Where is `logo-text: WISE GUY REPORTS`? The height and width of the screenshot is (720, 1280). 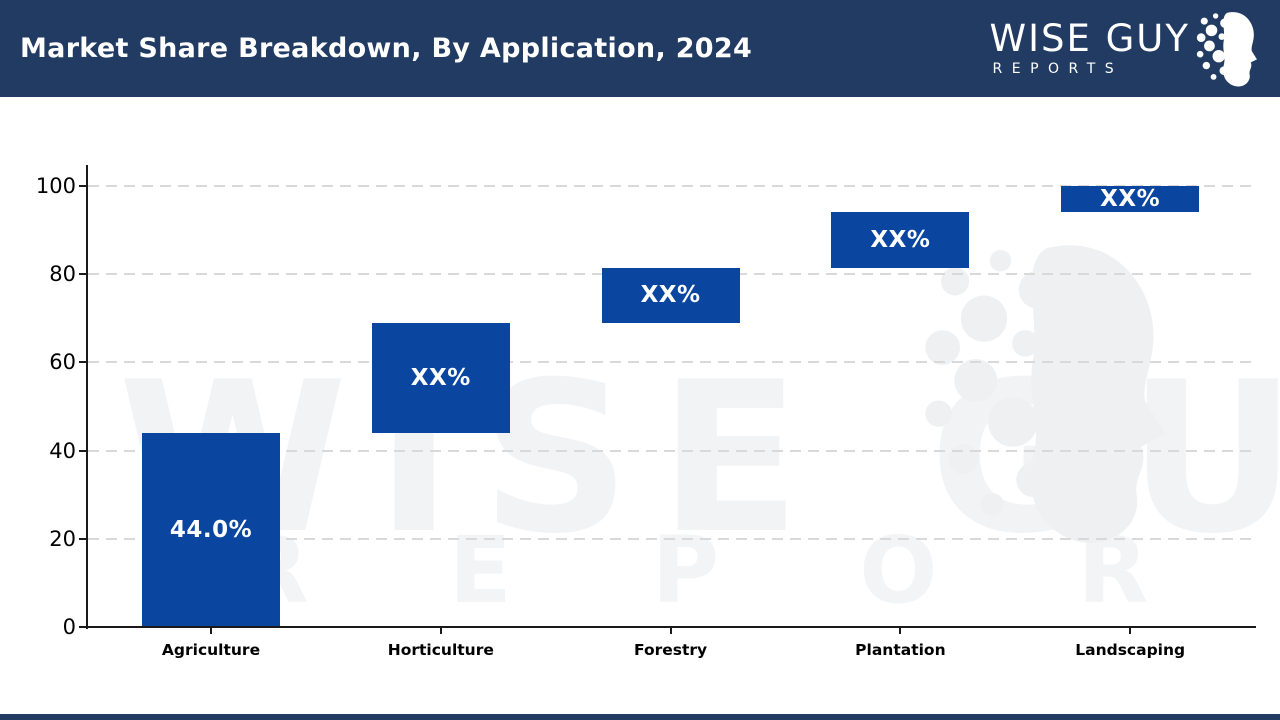 logo-text: WISE GUY REPORTS is located at coordinates (1090, 48).